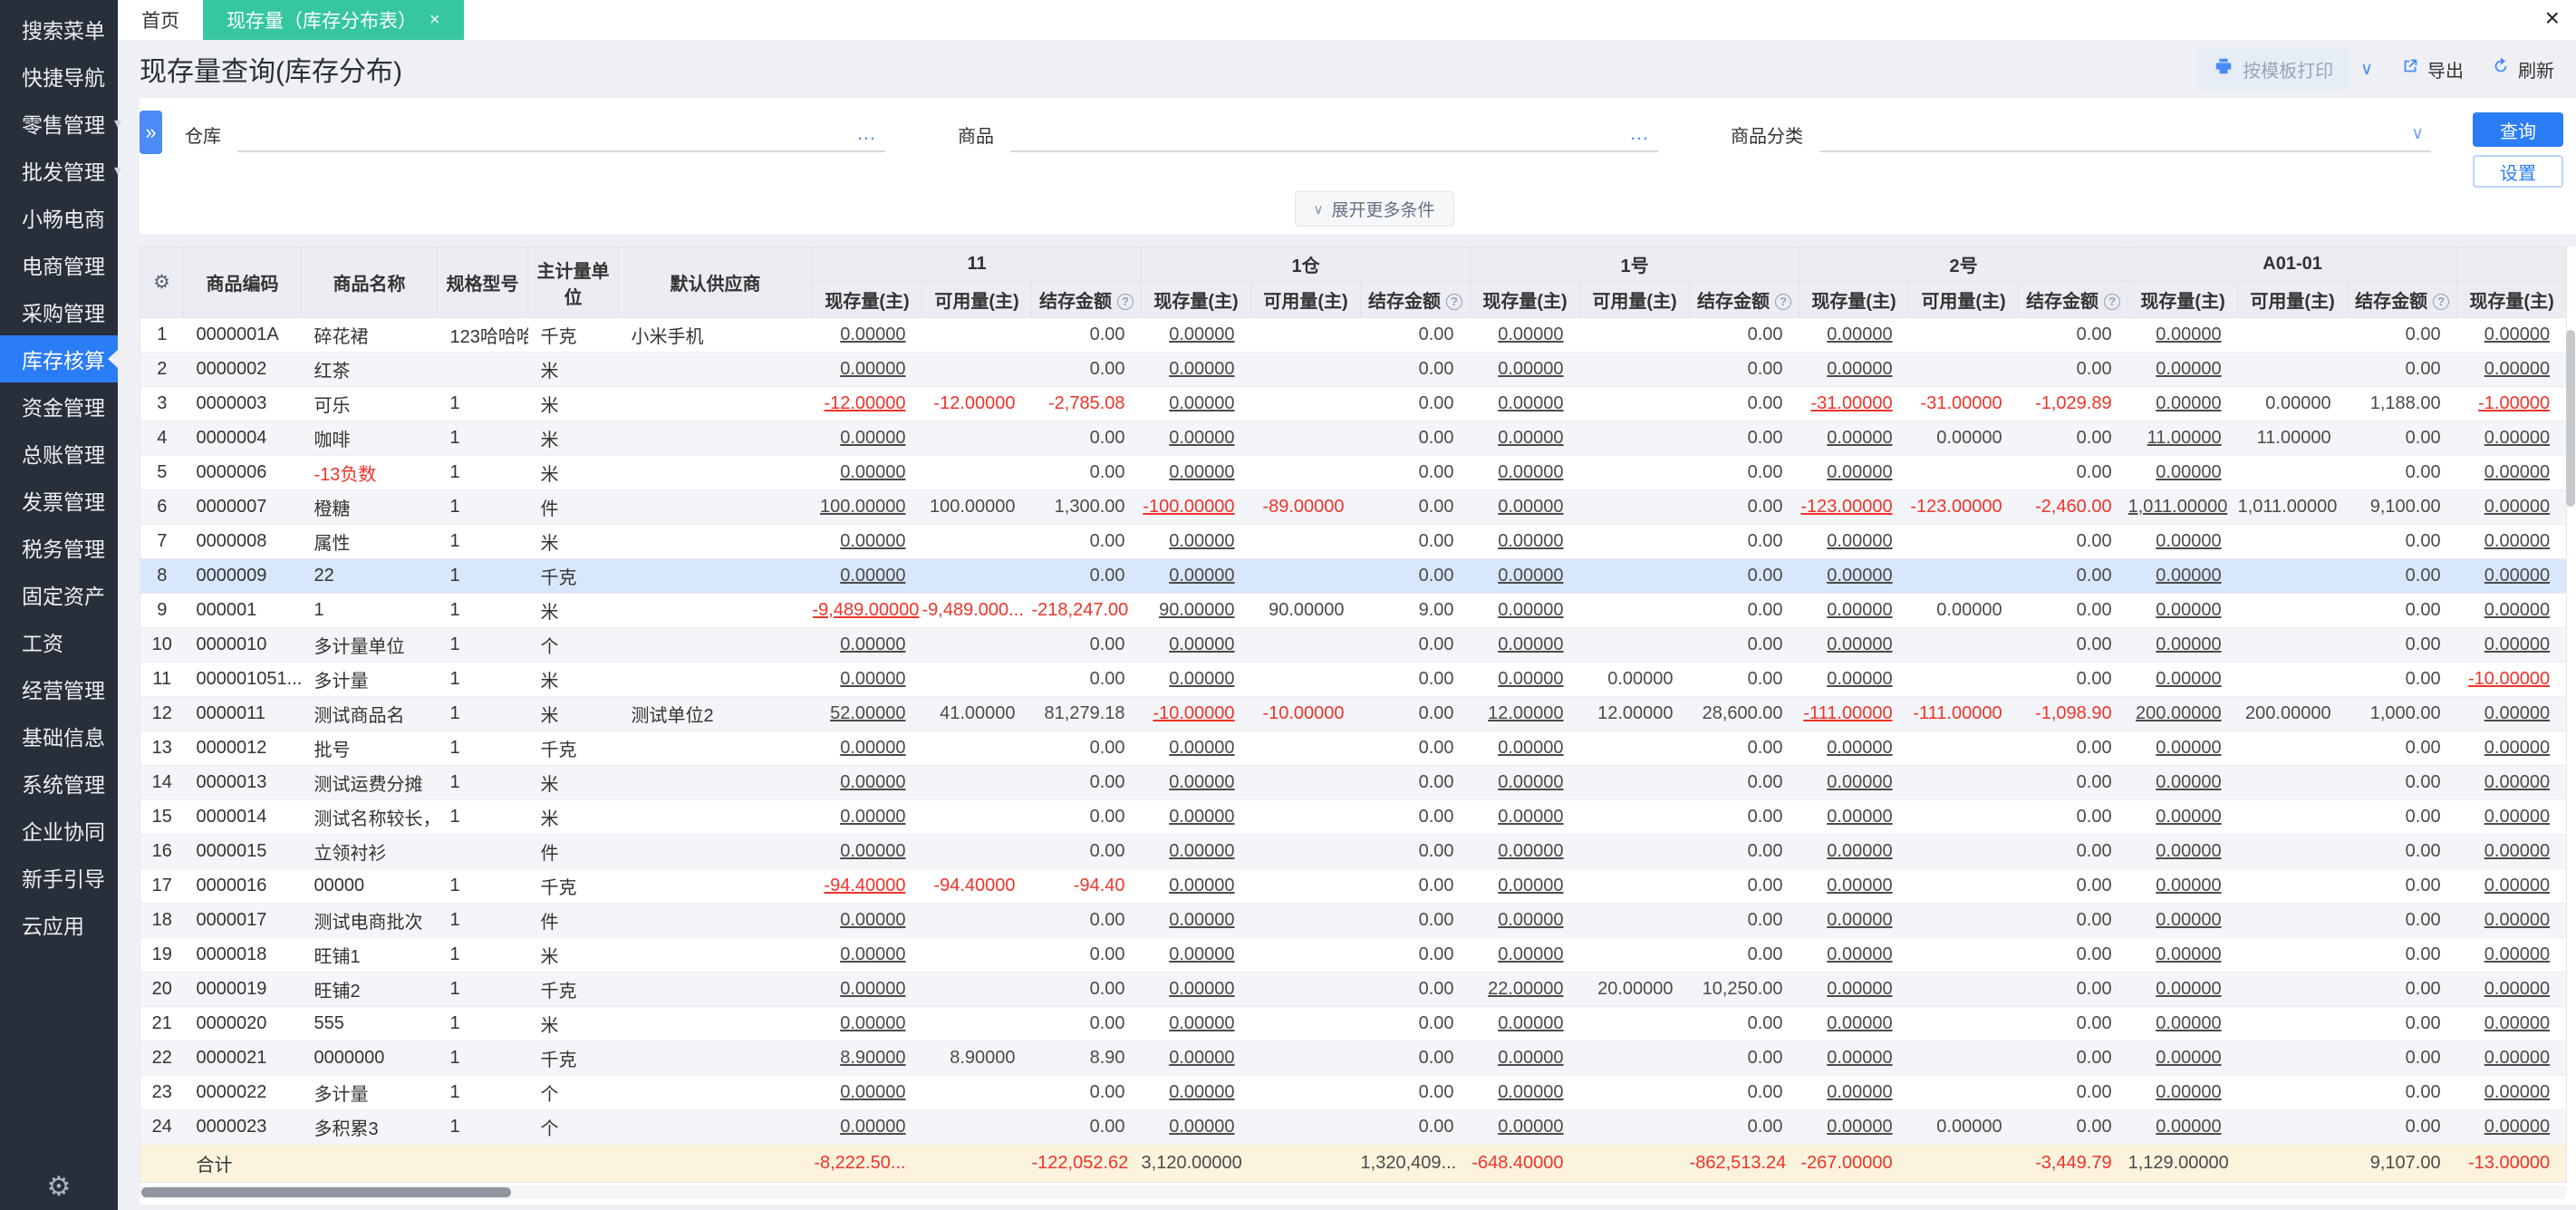 The height and width of the screenshot is (1210, 2576). What do you see at coordinates (59, 358) in the screenshot?
I see `sidebar-item: 库存核算` at bounding box center [59, 358].